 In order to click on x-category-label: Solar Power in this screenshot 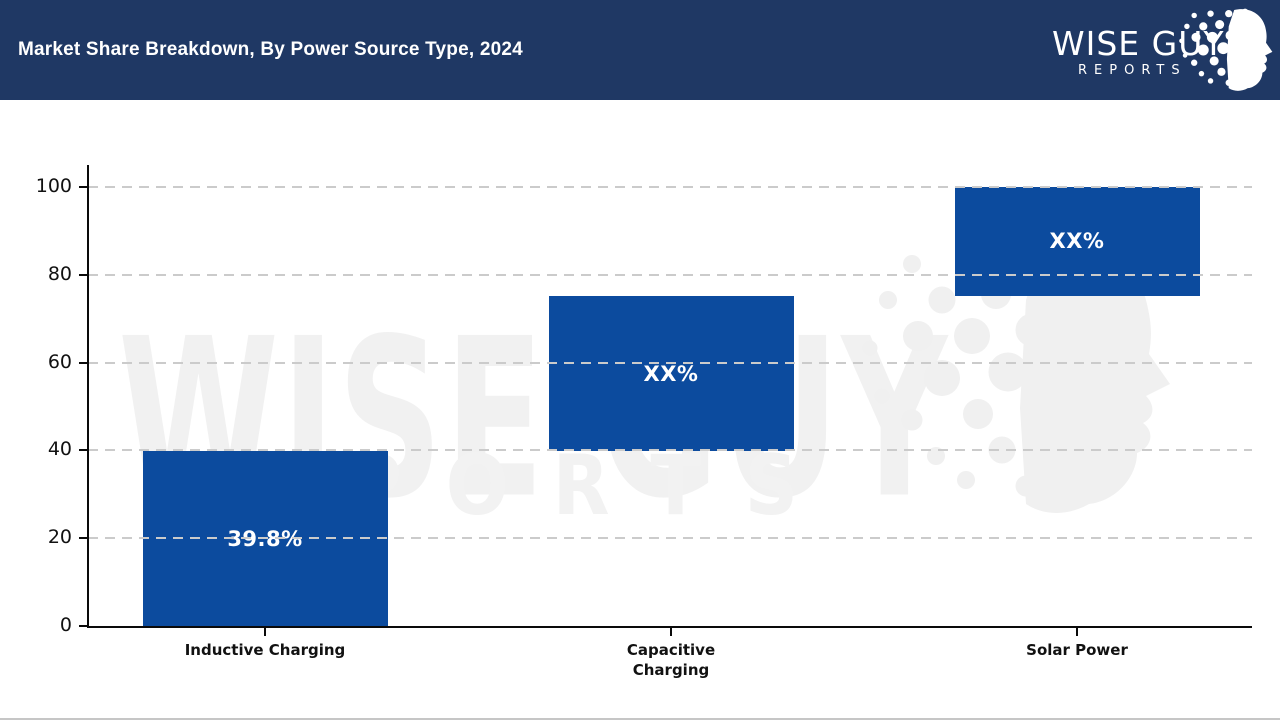, I will do `click(1077, 650)`.